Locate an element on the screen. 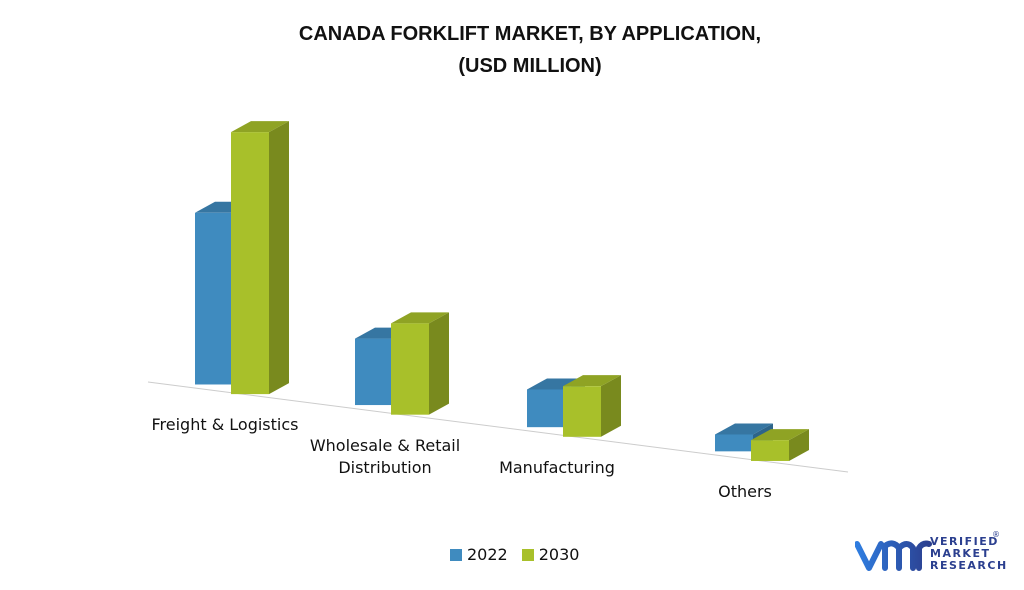 The width and height of the screenshot is (1024, 590). legend-item: 2030 is located at coordinates (550, 554).